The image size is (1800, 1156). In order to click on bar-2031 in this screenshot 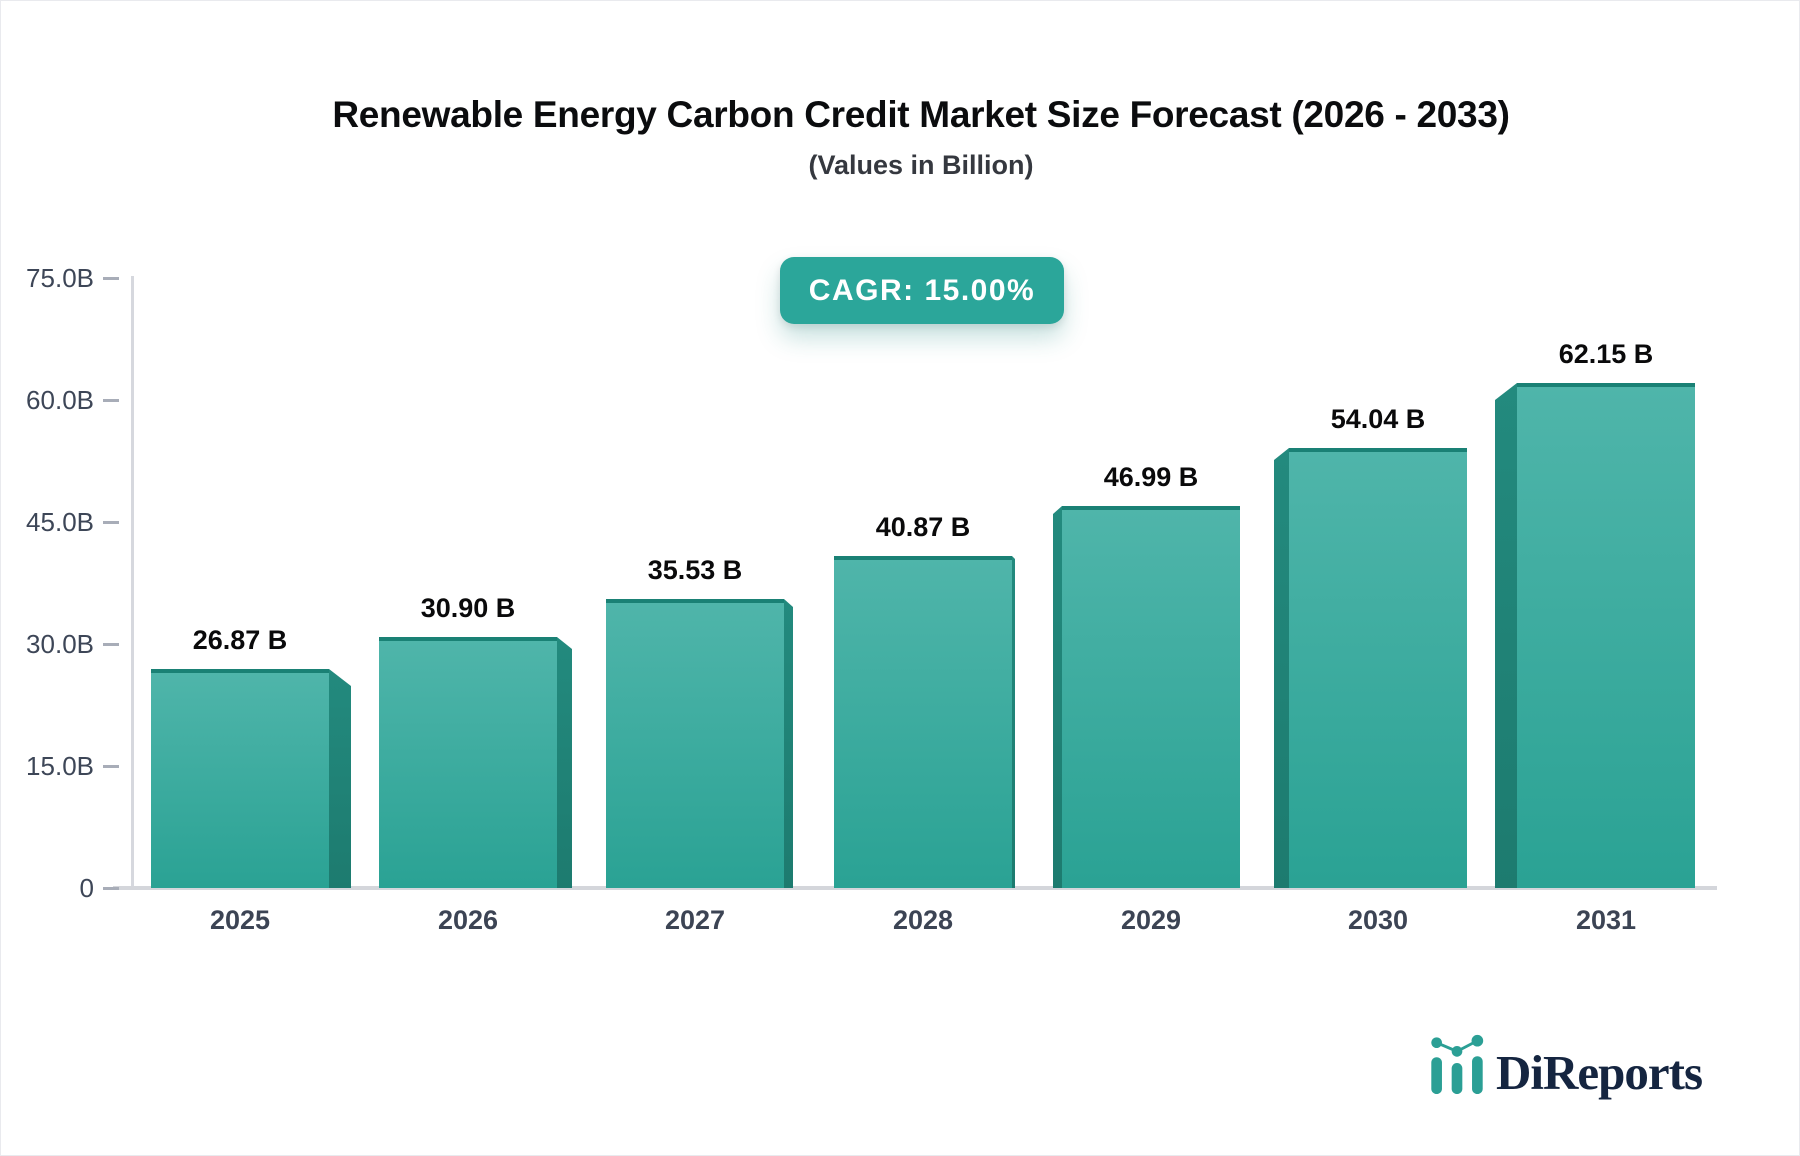, I will do `click(1606, 635)`.